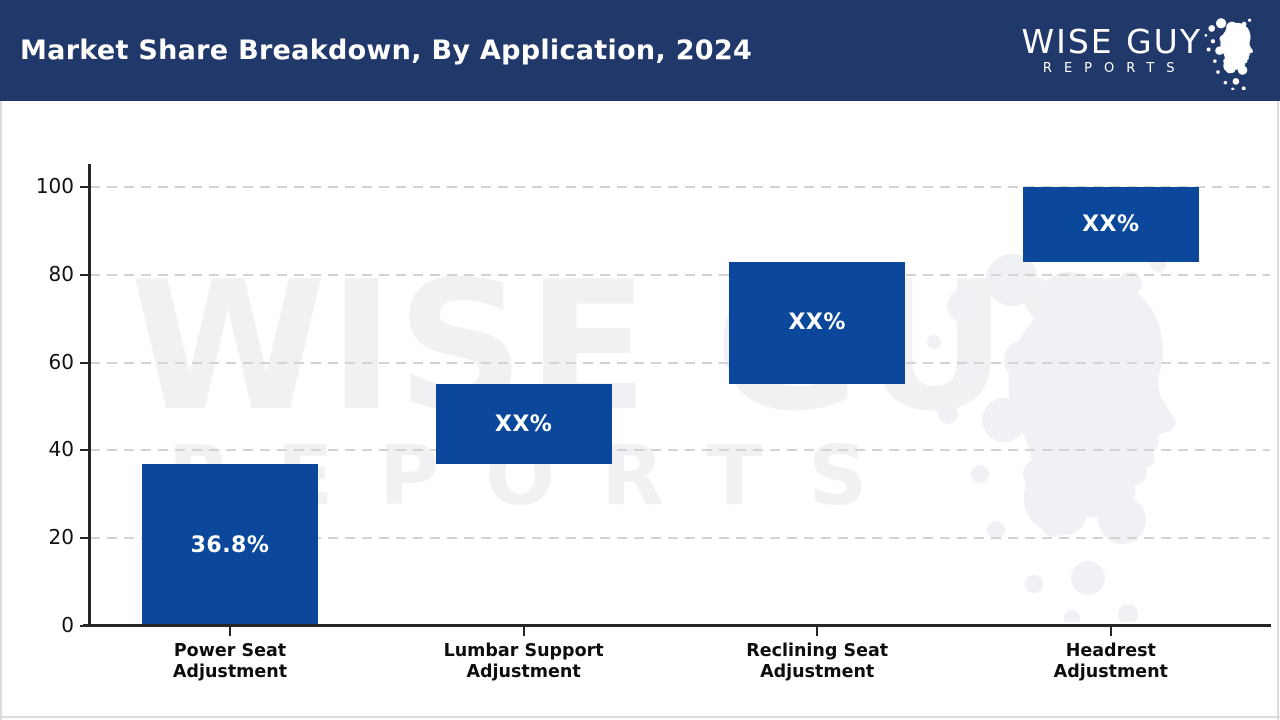 The image size is (1280, 720). What do you see at coordinates (1278, 410) in the screenshot?
I see `page-border-right` at bounding box center [1278, 410].